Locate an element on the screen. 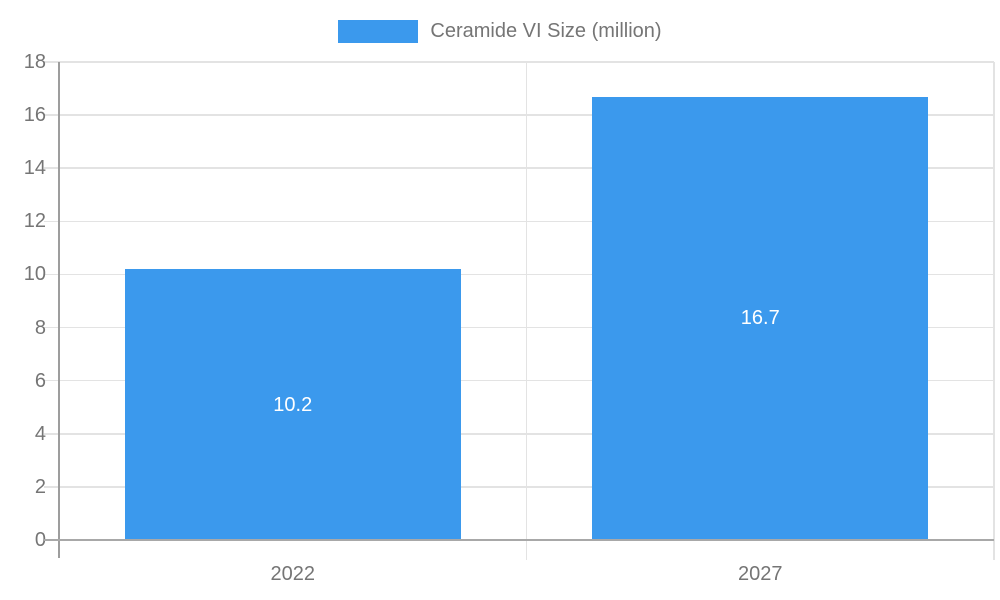 The width and height of the screenshot is (1000, 600). gridline-y18 is located at coordinates (519, 62).